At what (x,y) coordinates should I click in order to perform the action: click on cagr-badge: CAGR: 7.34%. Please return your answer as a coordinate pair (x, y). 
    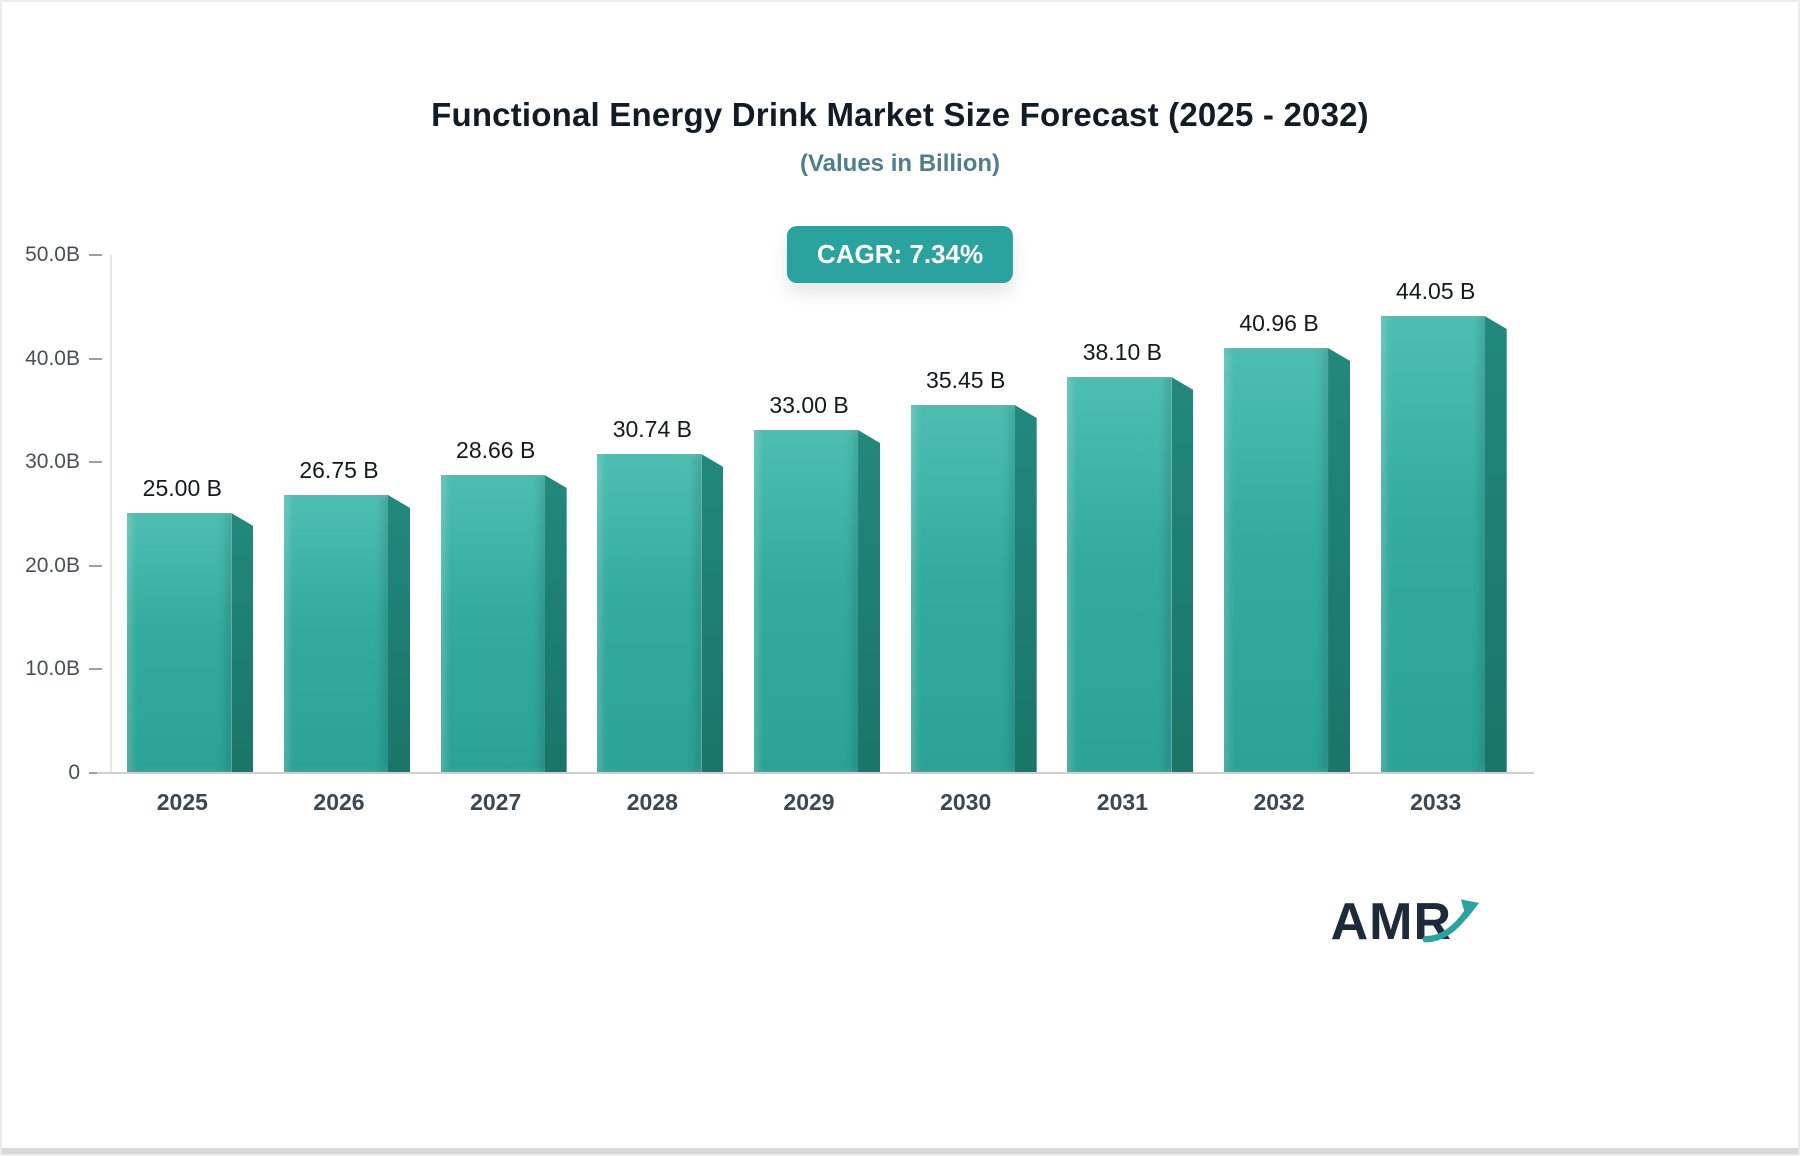
    Looking at the image, I should click on (900, 254).